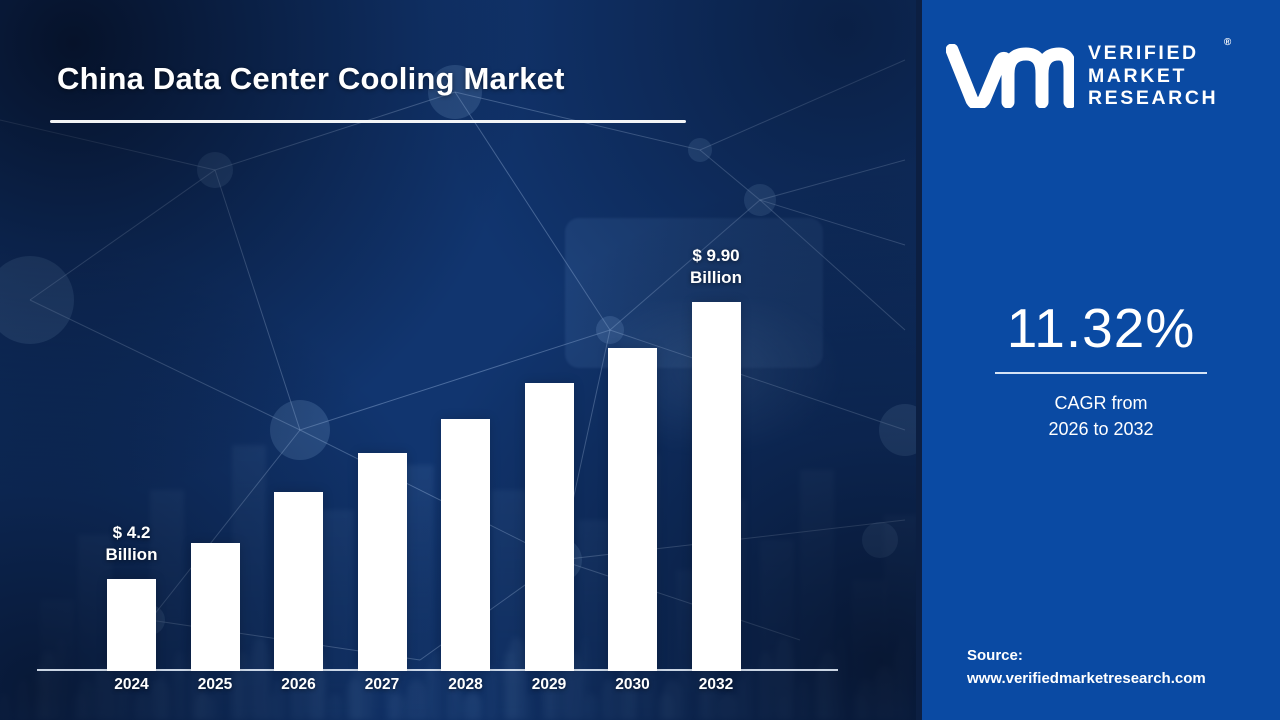  What do you see at coordinates (1153, 98) in the screenshot?
I see `logo-line-3: RESEARCH` at bounding box center [1153, 98].